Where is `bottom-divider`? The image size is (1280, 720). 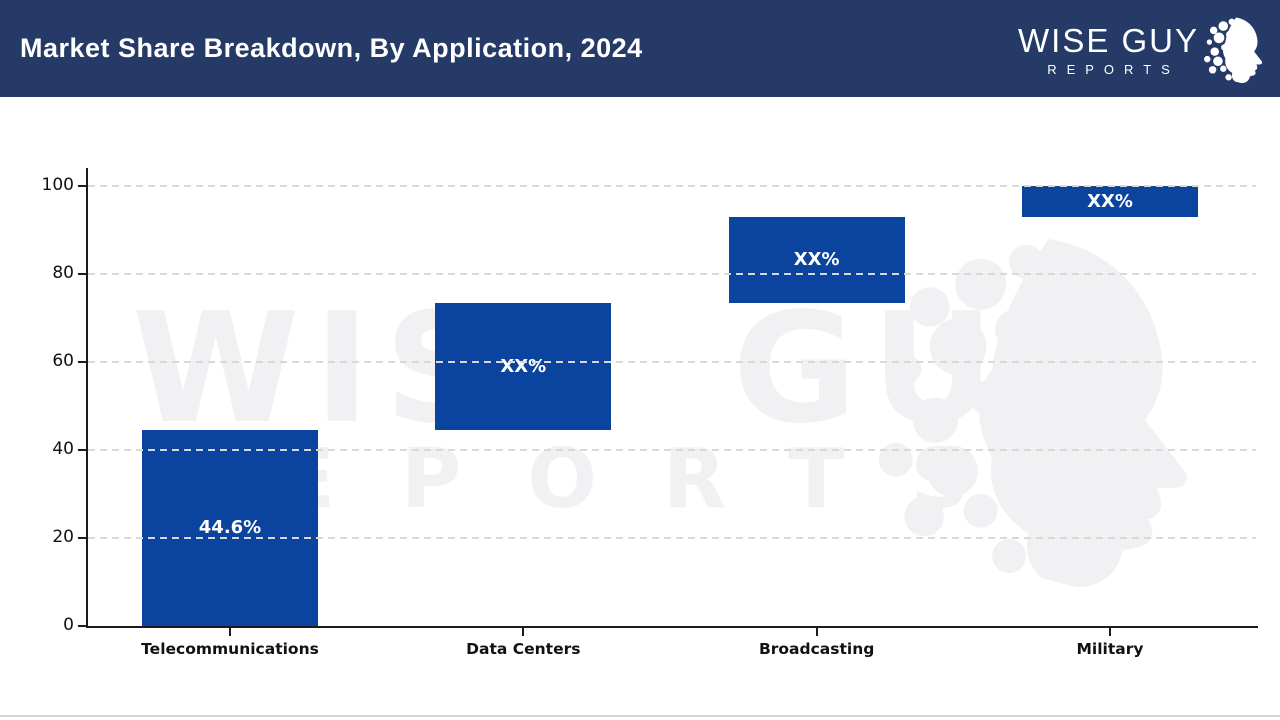
bottom-divider is located at coordinates (640, 716).